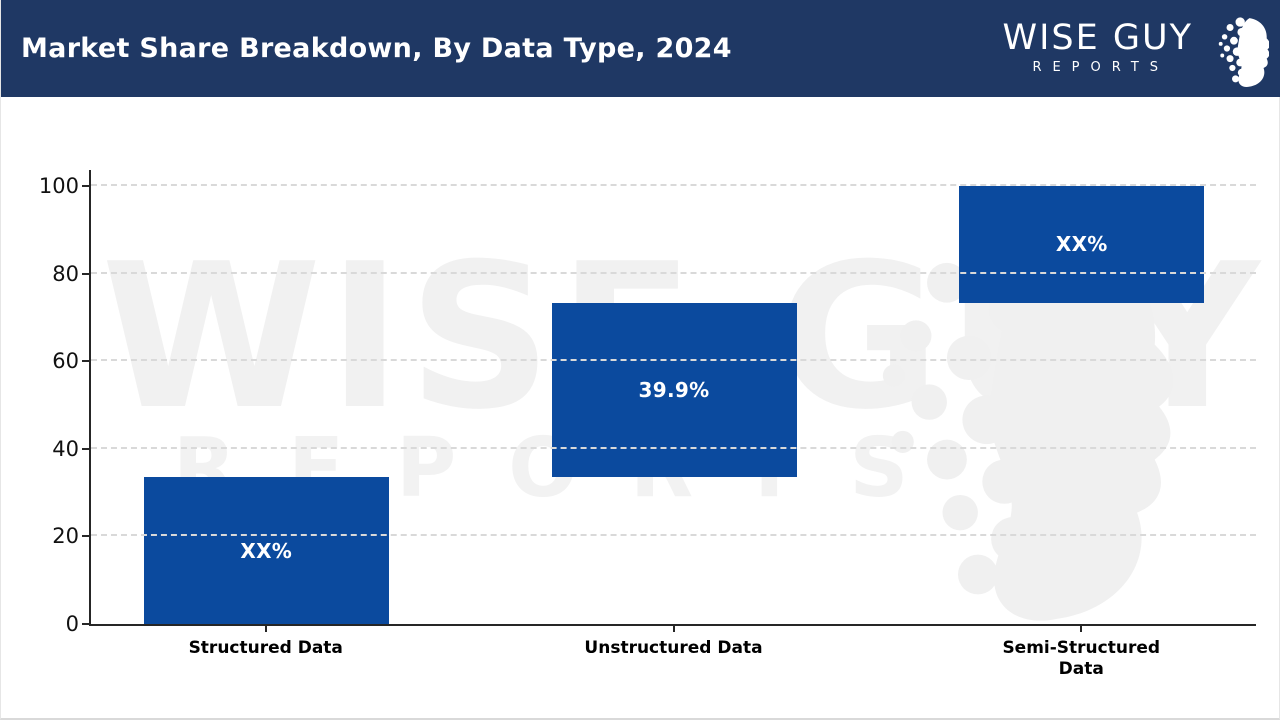  What do you see at coordinates (65, 361) in the screenshot?
I see `y-axis-tick-label: 60` at bounding box center [65, 361].